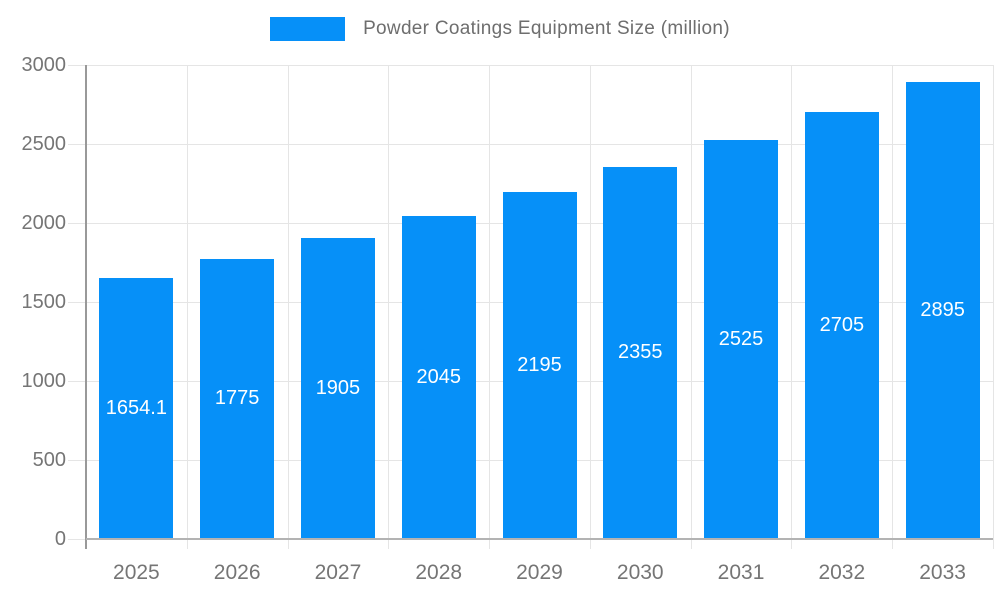 The image size is (1000, 600). I want to click on bar-value-label: 2045, so click(438, 376).